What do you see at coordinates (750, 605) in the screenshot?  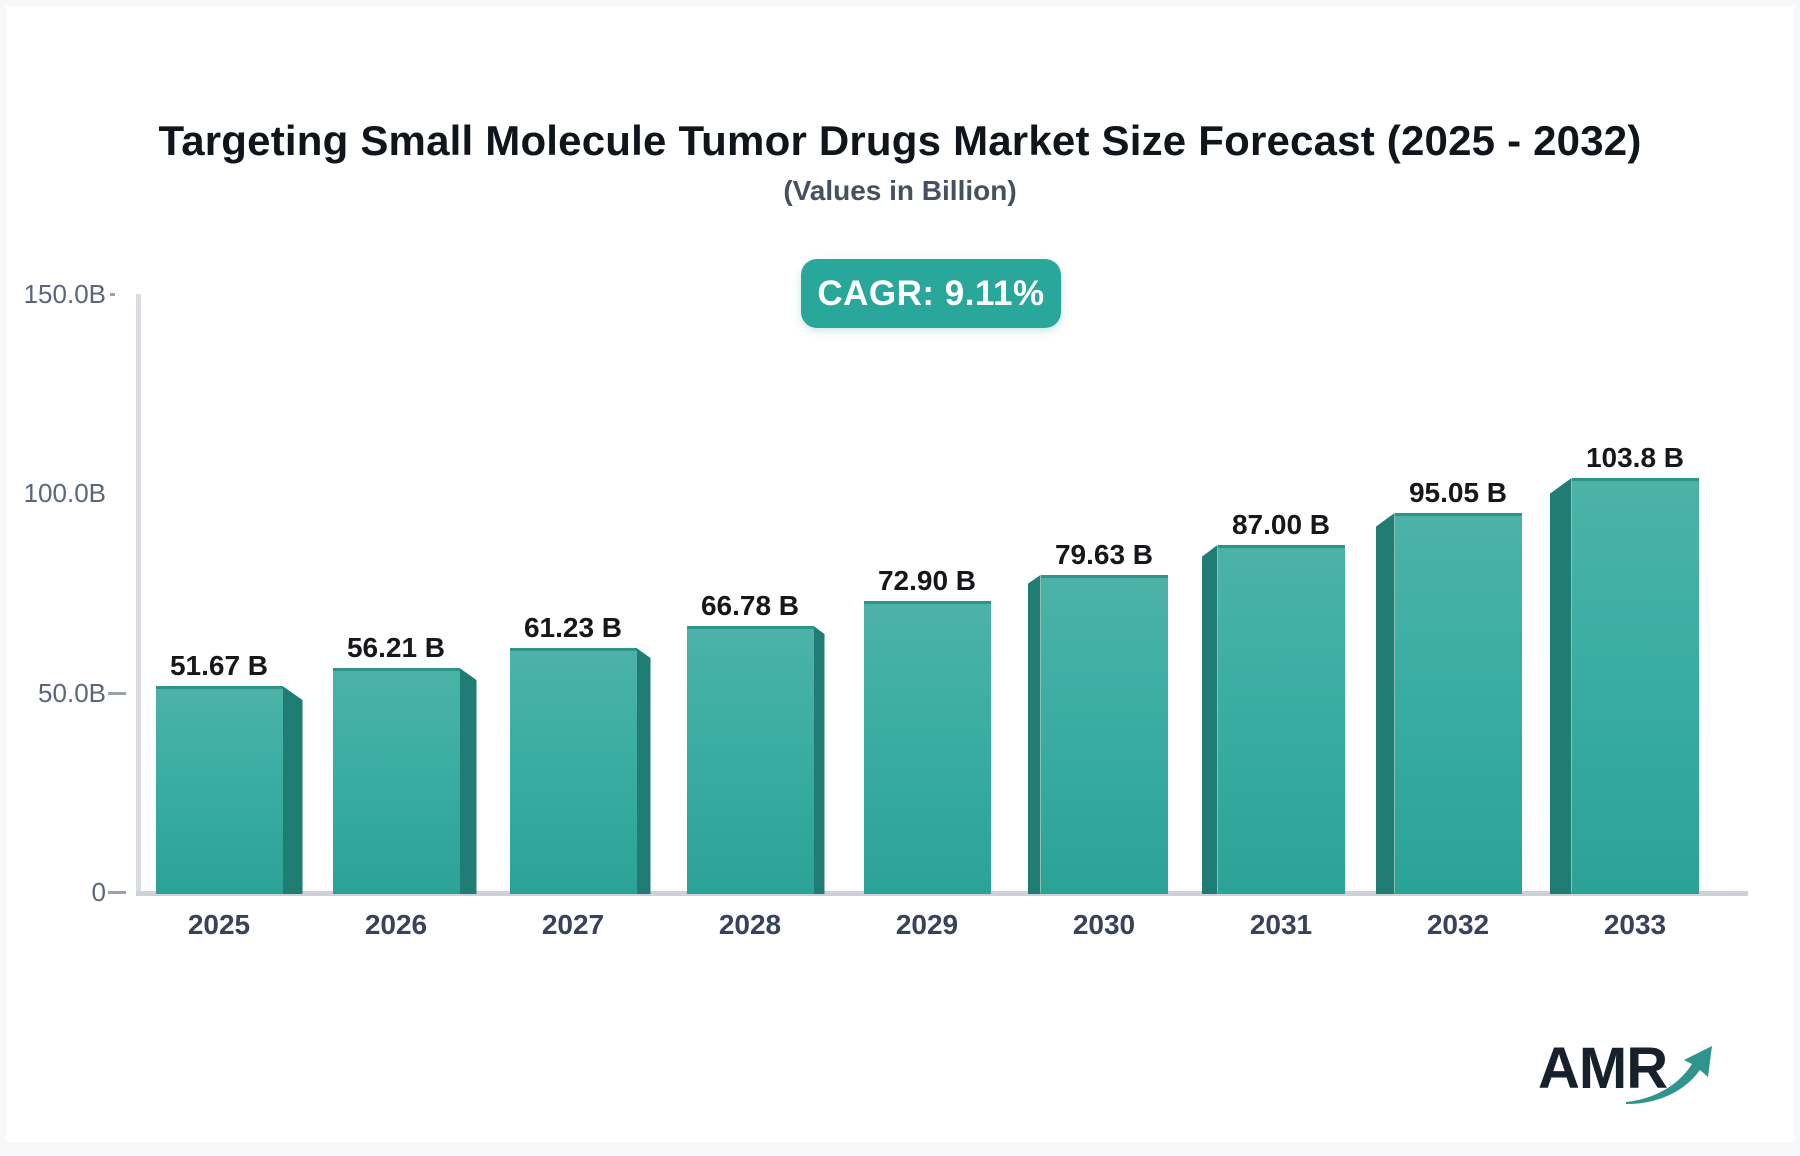 I see `bar-value-label: 66.78 B` at bounding box center [750, 605].